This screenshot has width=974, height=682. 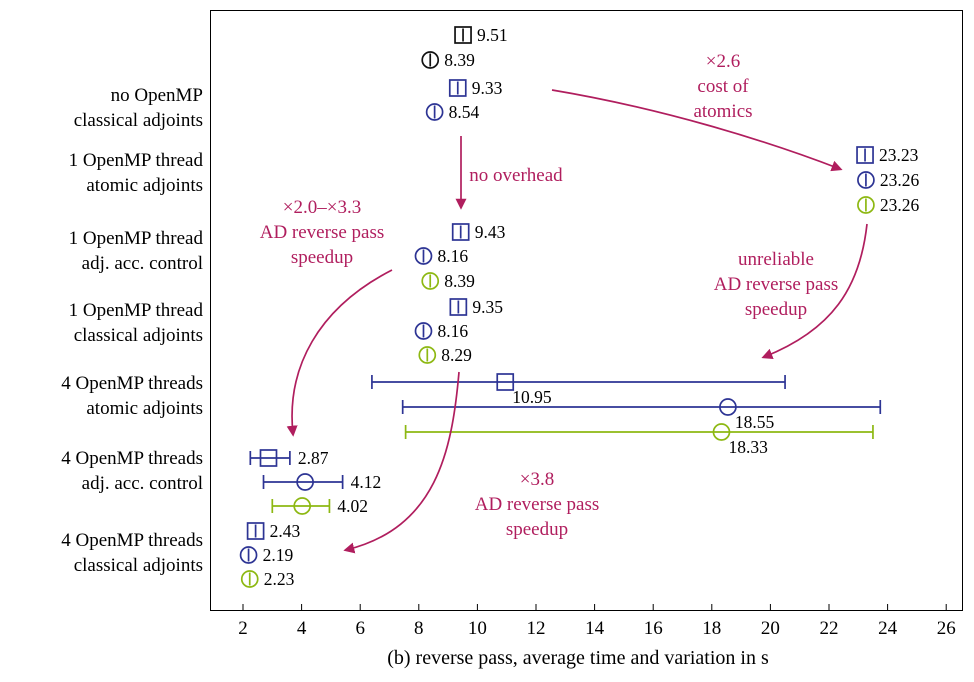 What do you see at coordinates (711, 628) in the screenshot?
I see `x-tick-label: 18` at bounding box center [711, 628].